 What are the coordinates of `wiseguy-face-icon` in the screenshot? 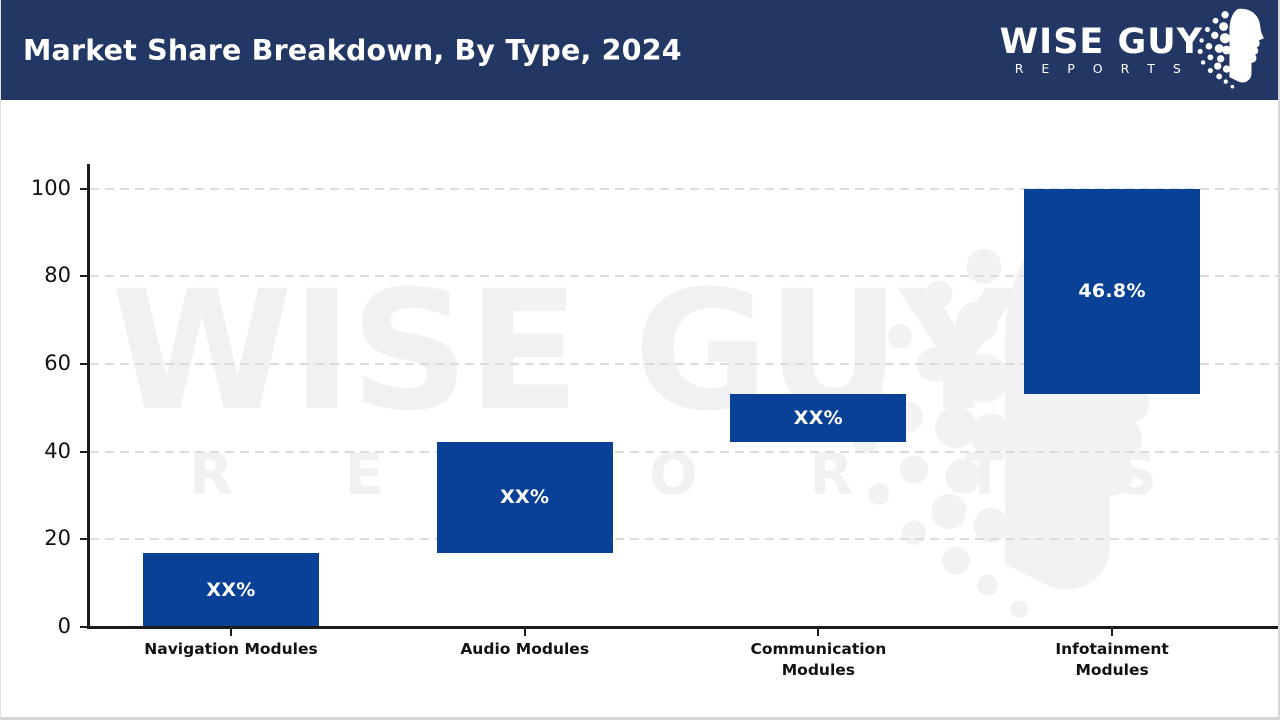 It's located at (1230, 48).